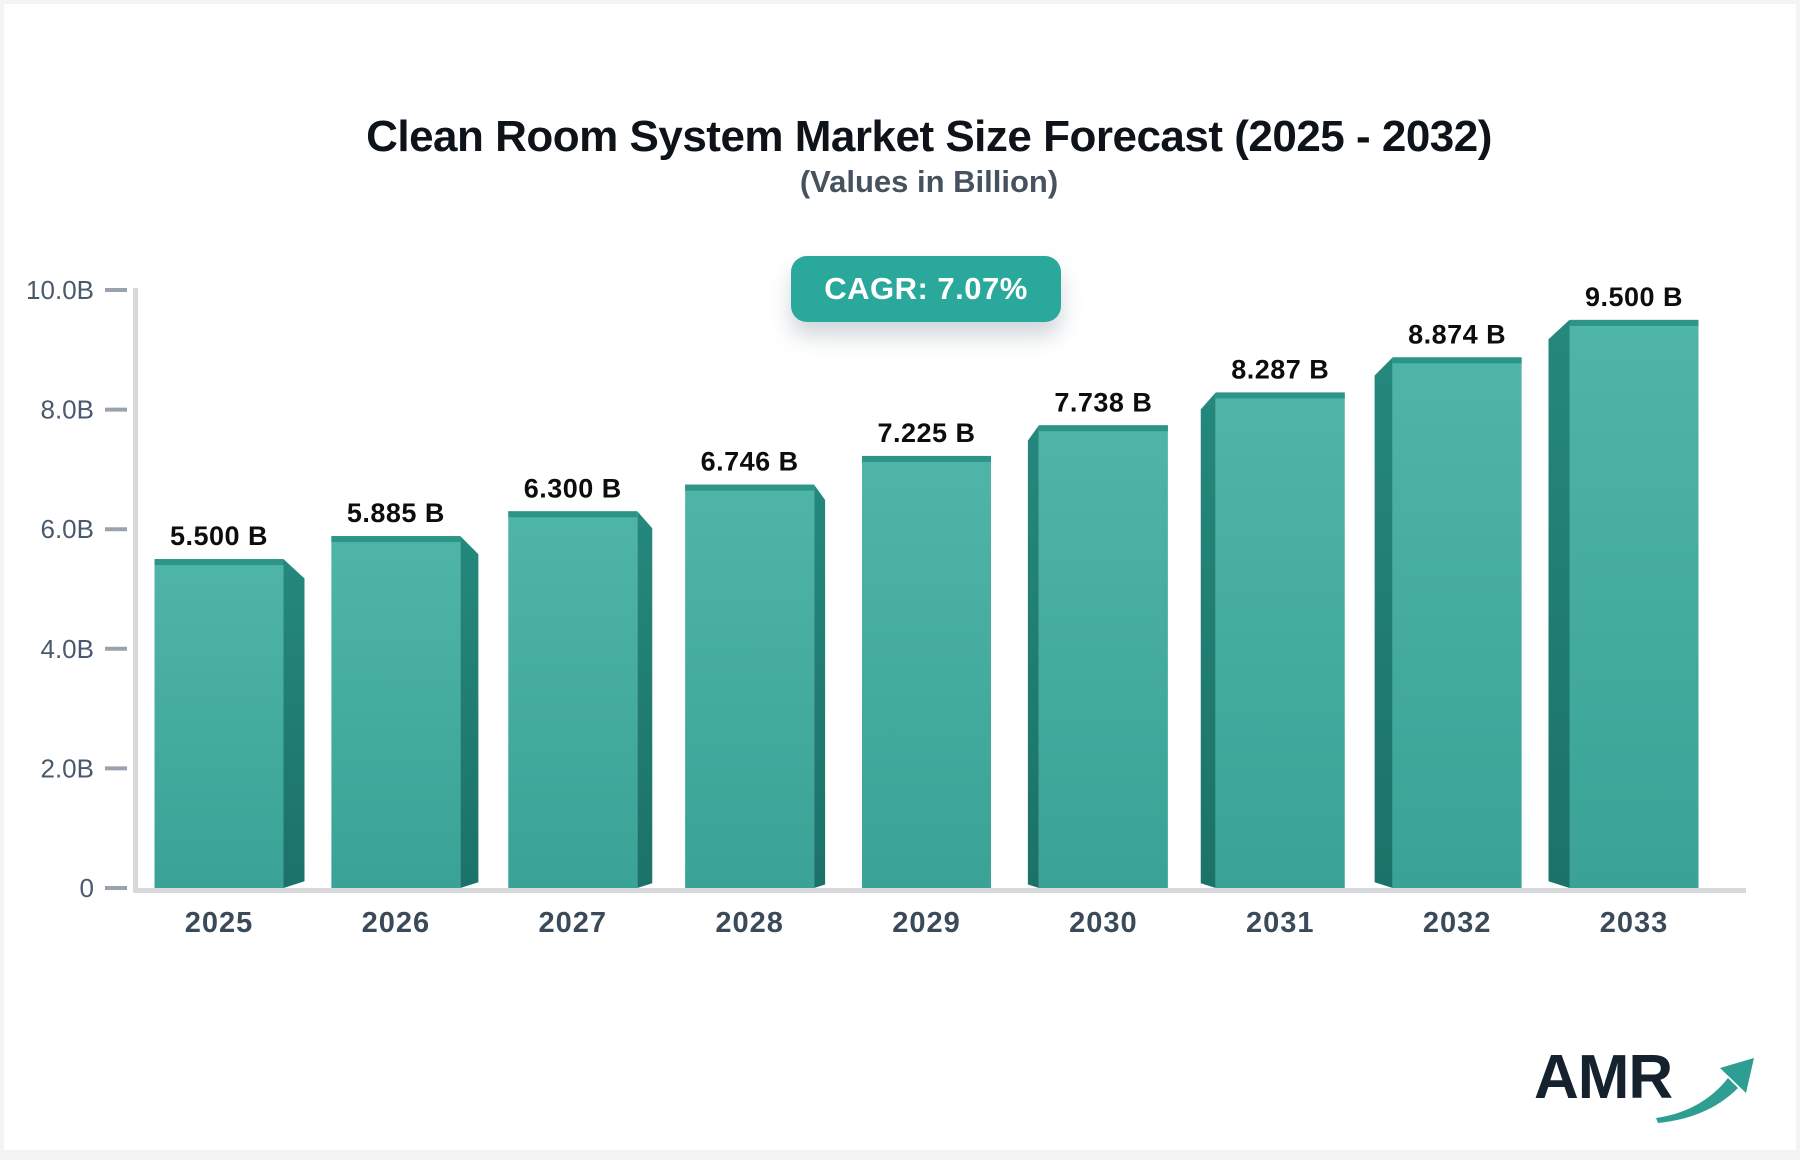 The height and width of the screenshot is (1160, 1800). I want to click on y-axis-tick-label: 8.0B, so click(68, 410).